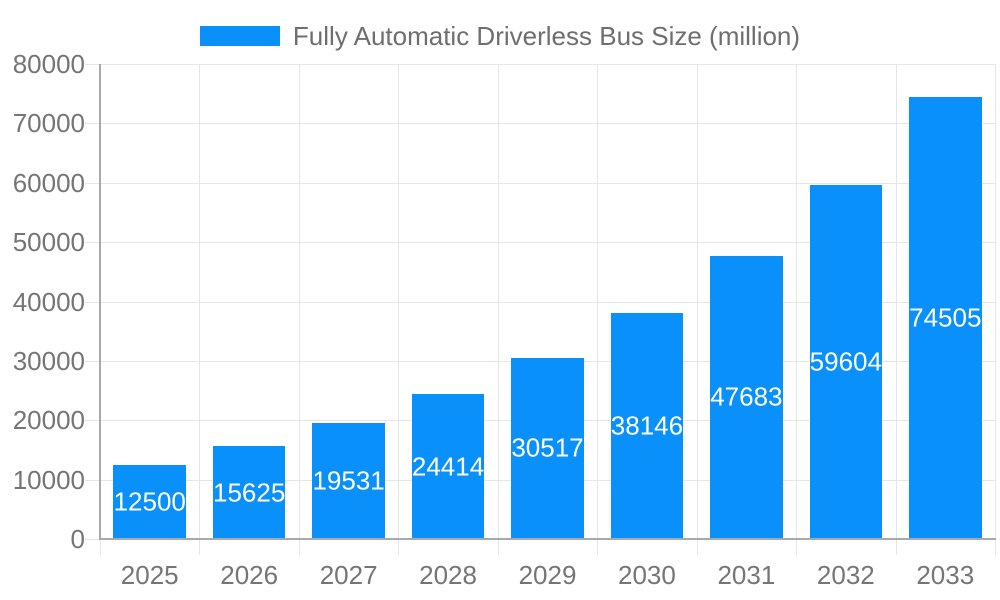 The width and height of the screenshot is (1000, 600). I want to click on y-tick-label: 70000, so click(48, 123).